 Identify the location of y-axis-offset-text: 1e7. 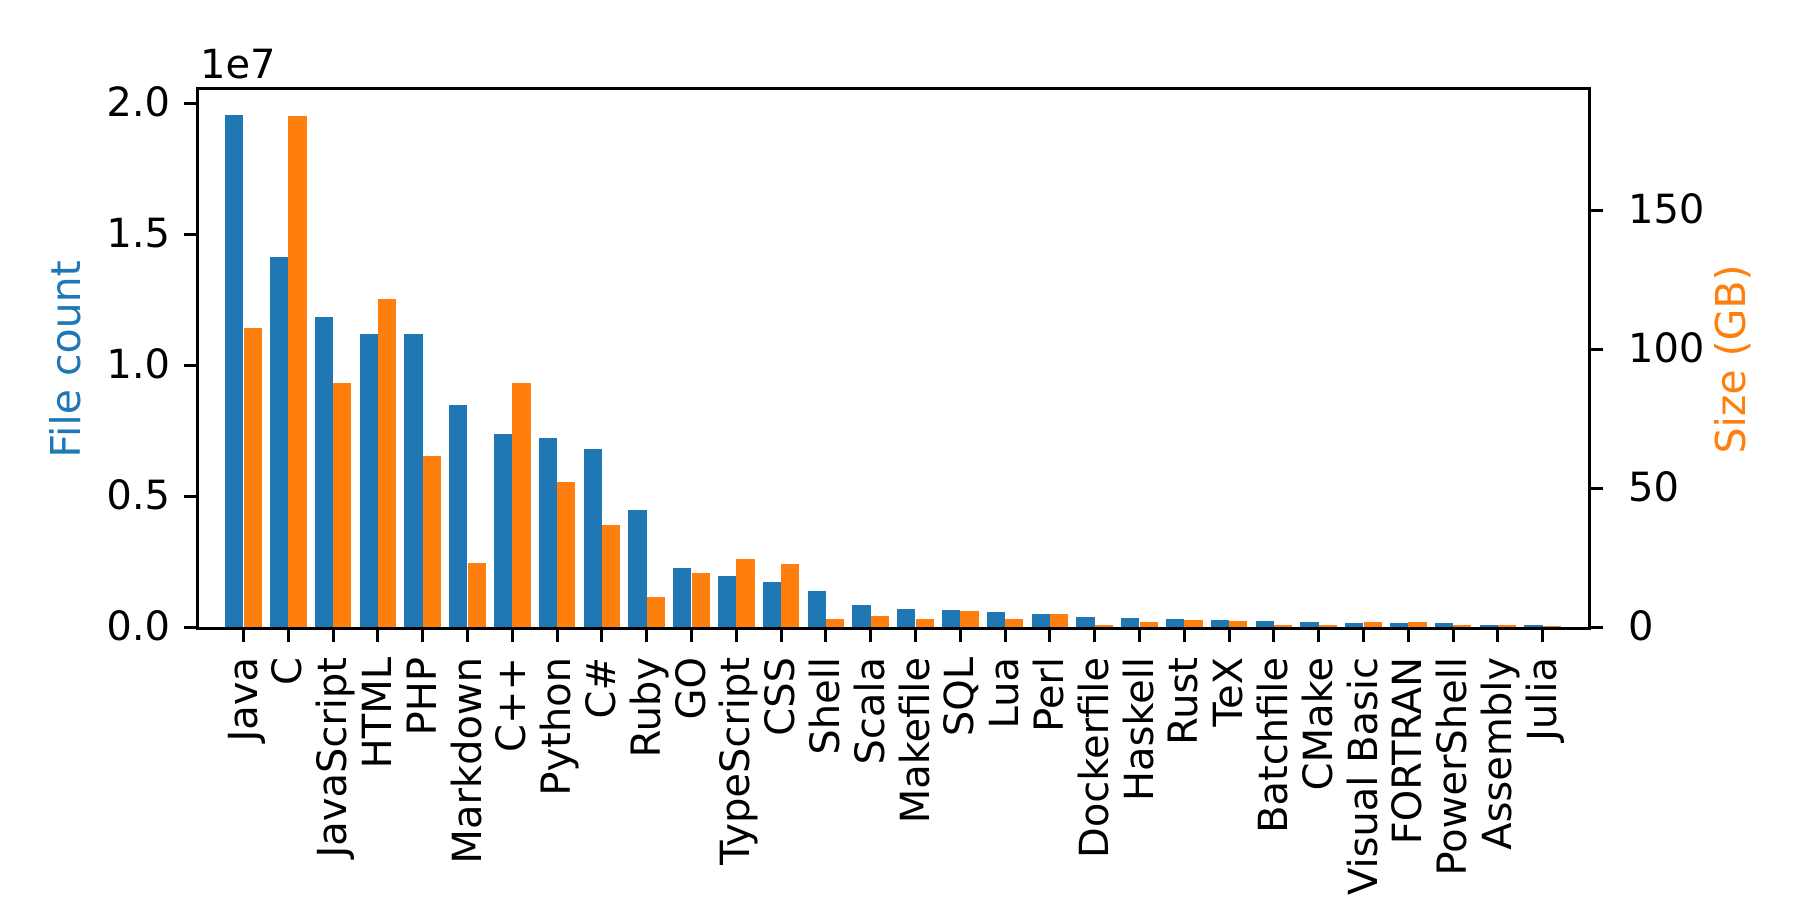
(238, 65).